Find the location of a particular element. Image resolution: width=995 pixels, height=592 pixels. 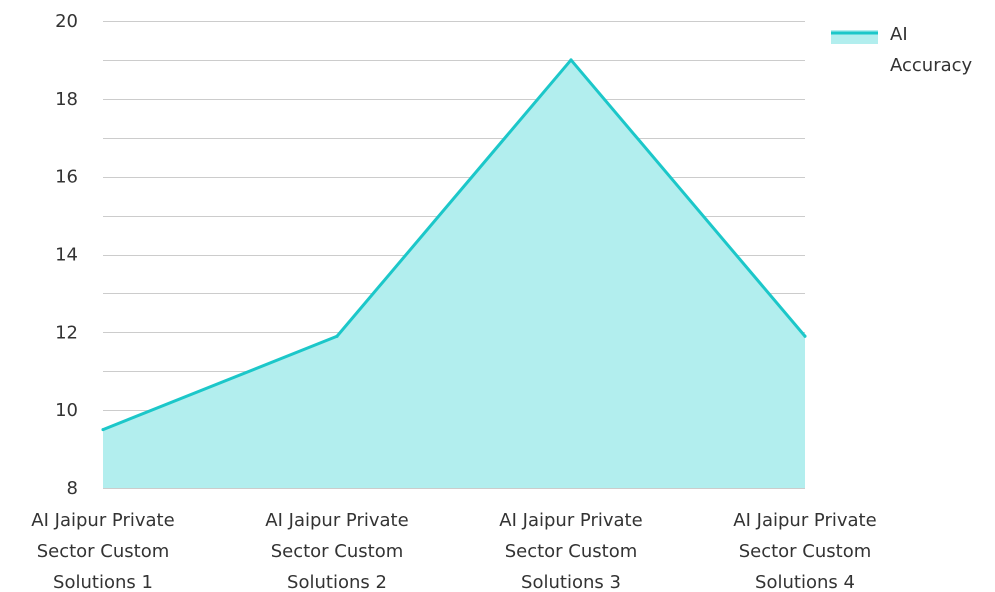

legend-label: AI Accuracy is located at coordinates (931, 50).